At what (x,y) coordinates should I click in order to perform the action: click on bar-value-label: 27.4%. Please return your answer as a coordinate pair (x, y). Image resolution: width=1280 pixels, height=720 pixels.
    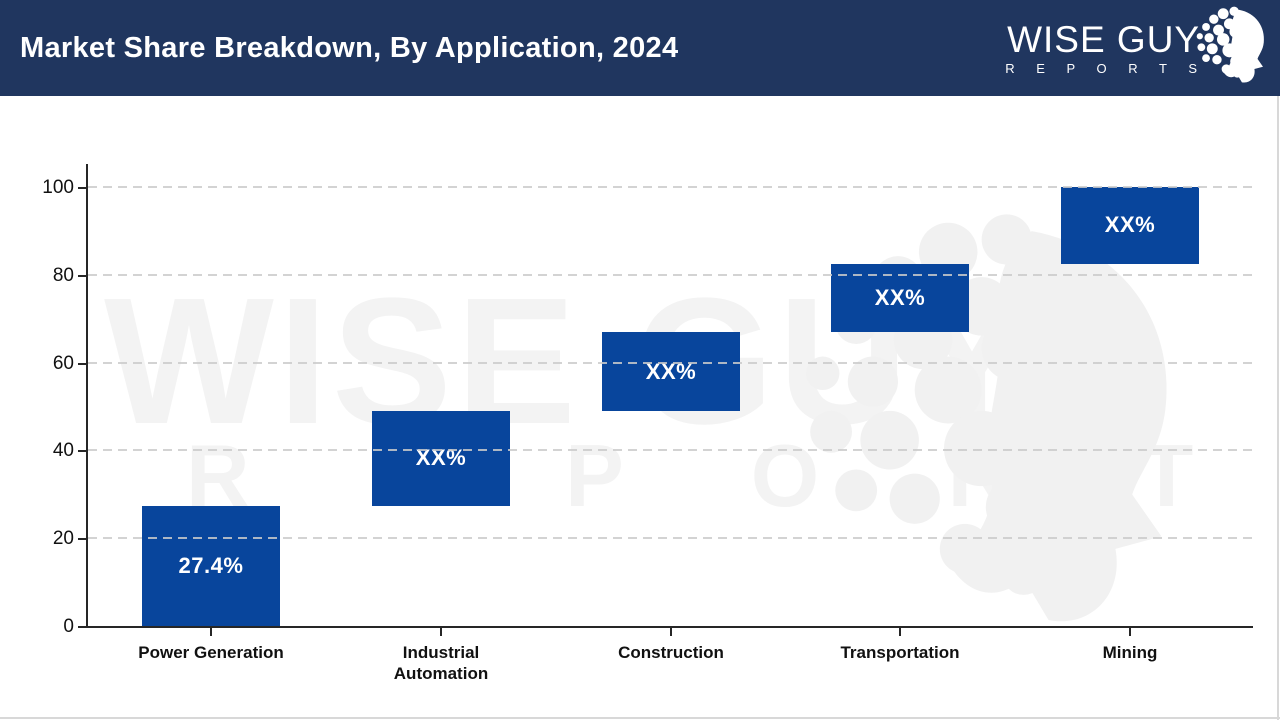
    Looking at the image, I should click on (211, 565).